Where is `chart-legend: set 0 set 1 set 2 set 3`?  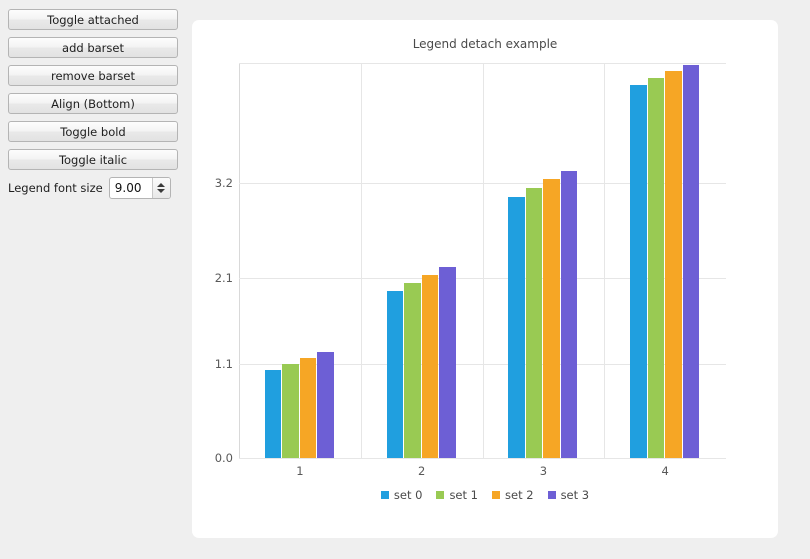 chart-legend: set 0 set 1 set 2 set 3 is located at coordinates (485, 495).